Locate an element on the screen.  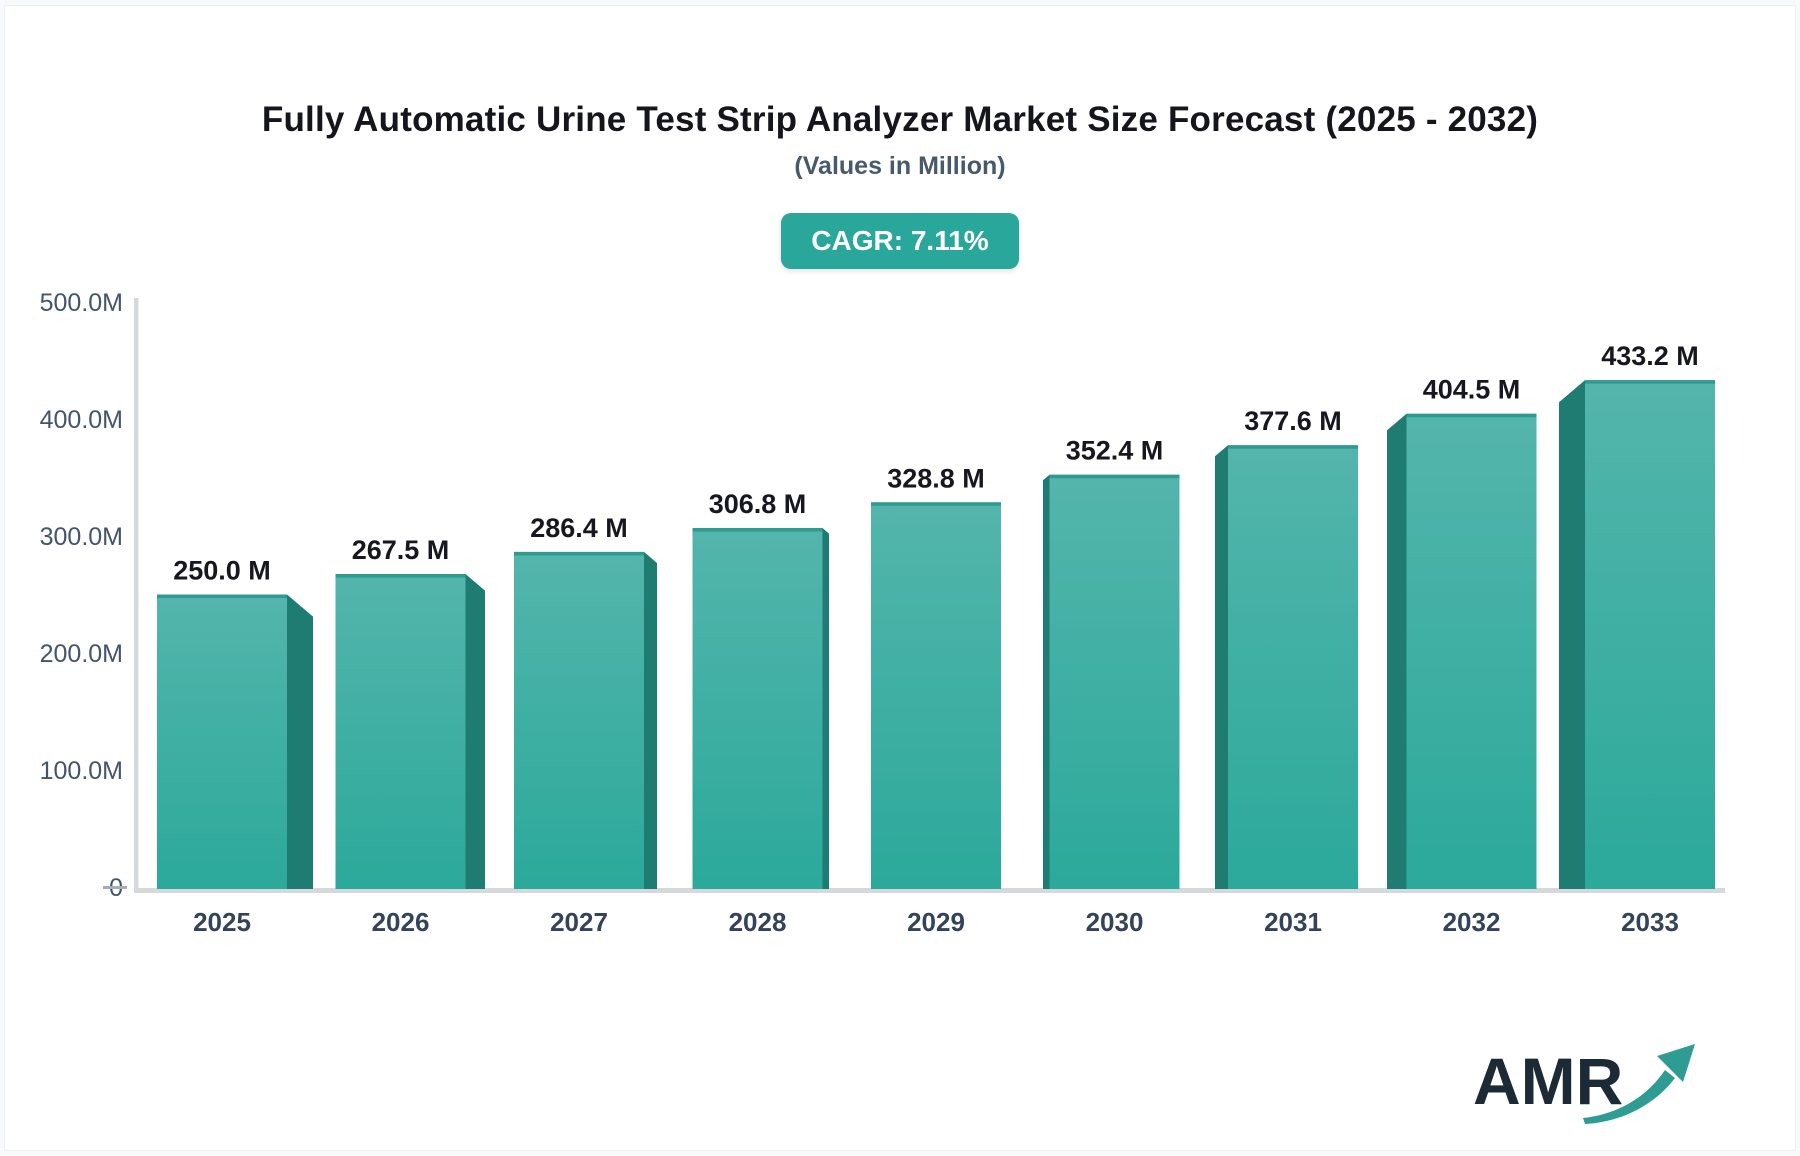
x-tick-label: 2032 is located at coordinates (1472, 922).